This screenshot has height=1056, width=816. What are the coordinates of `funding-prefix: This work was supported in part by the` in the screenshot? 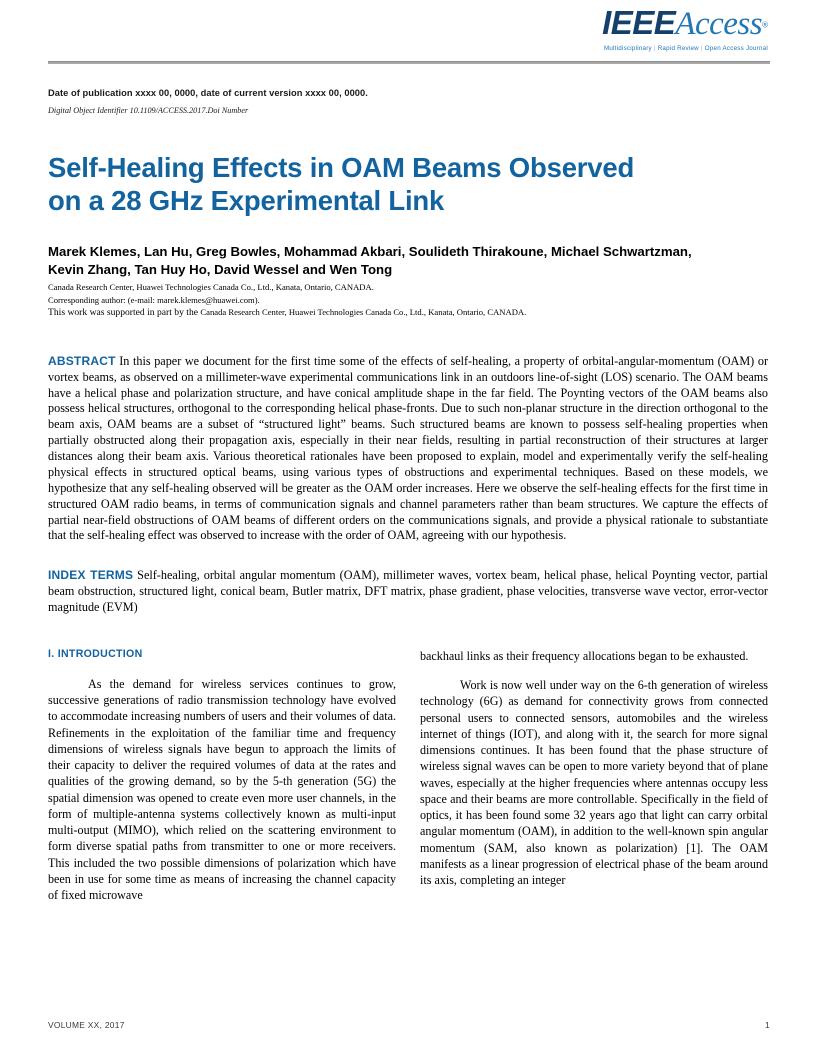 It's located at (124, 312).